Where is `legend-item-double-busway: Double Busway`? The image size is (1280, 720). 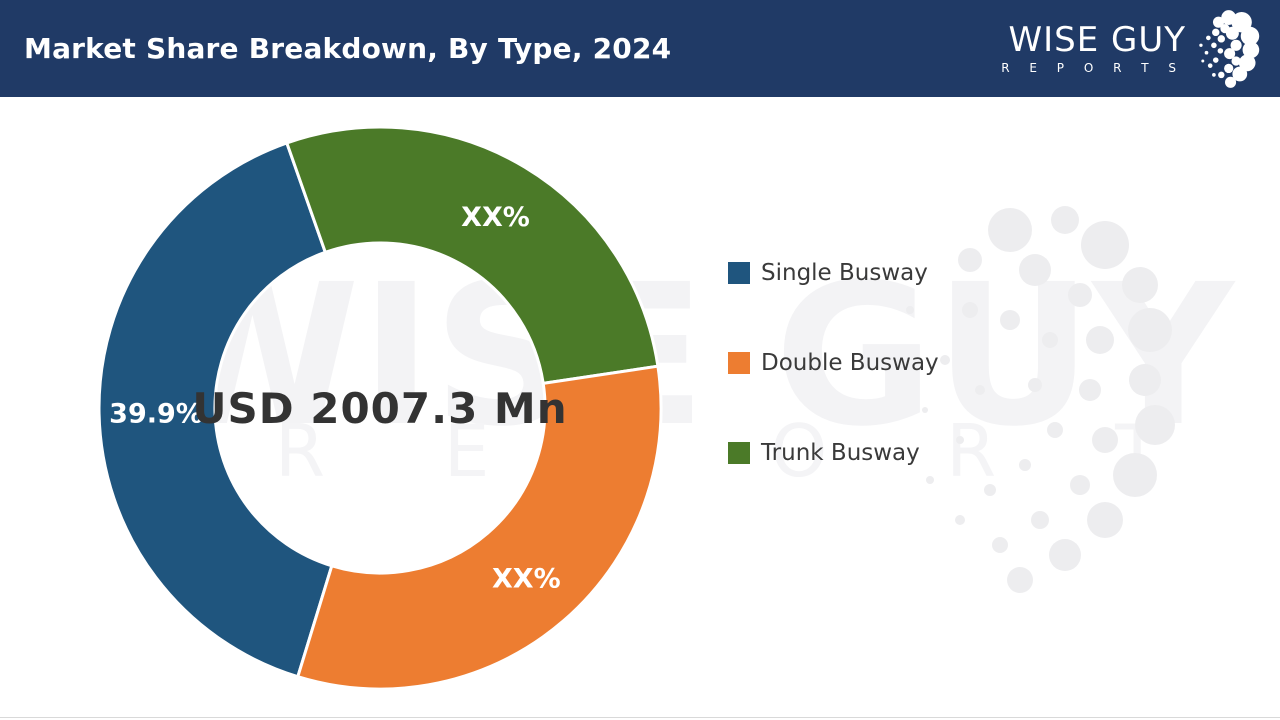 legend-item-double-busway: Double Busway is located at coordinates (833, 363).